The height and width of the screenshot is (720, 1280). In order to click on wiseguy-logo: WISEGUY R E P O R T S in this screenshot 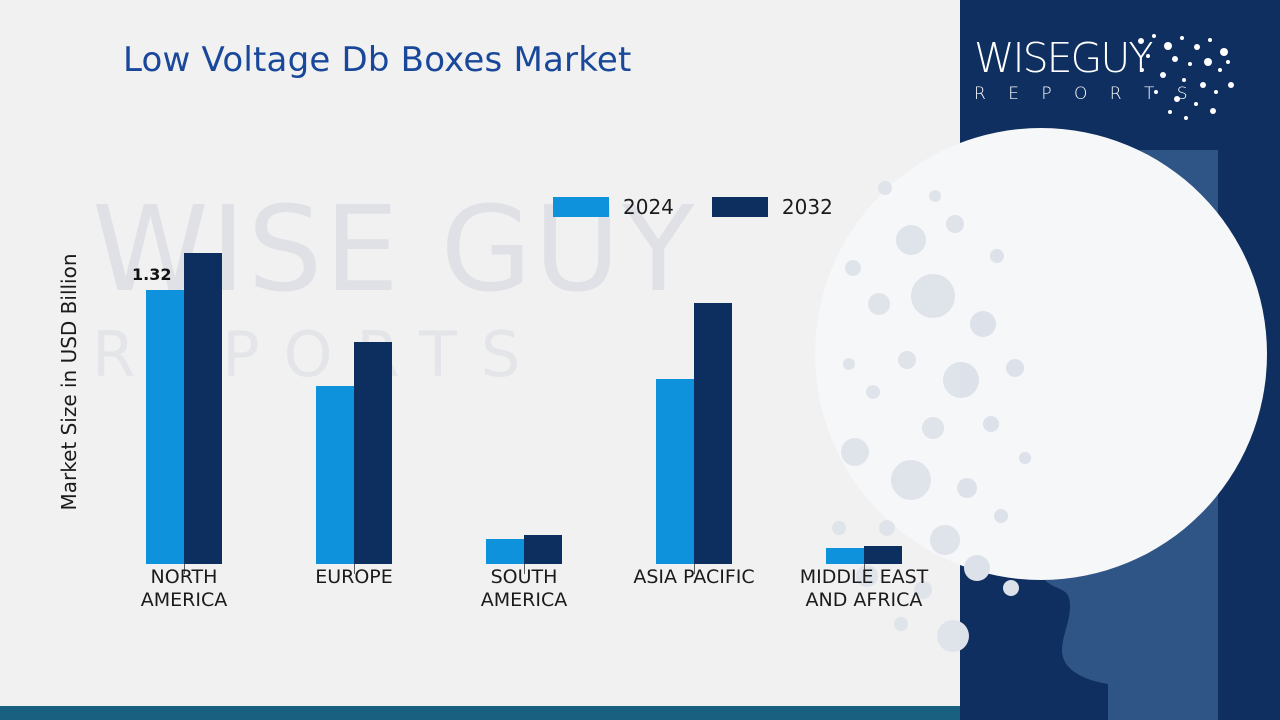, I will do `click(1104, 77)`.